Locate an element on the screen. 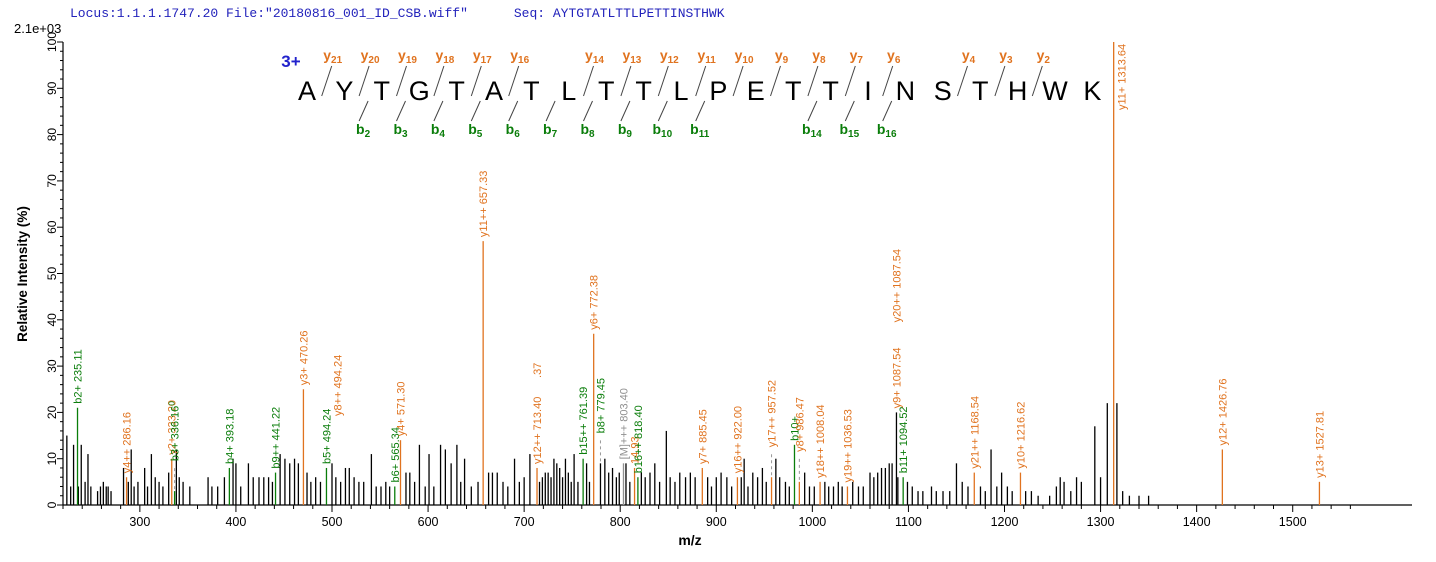 The width and height of the screenshot is (1436, 562). y-ion-label: y20 is located at coordinates (370, 56).